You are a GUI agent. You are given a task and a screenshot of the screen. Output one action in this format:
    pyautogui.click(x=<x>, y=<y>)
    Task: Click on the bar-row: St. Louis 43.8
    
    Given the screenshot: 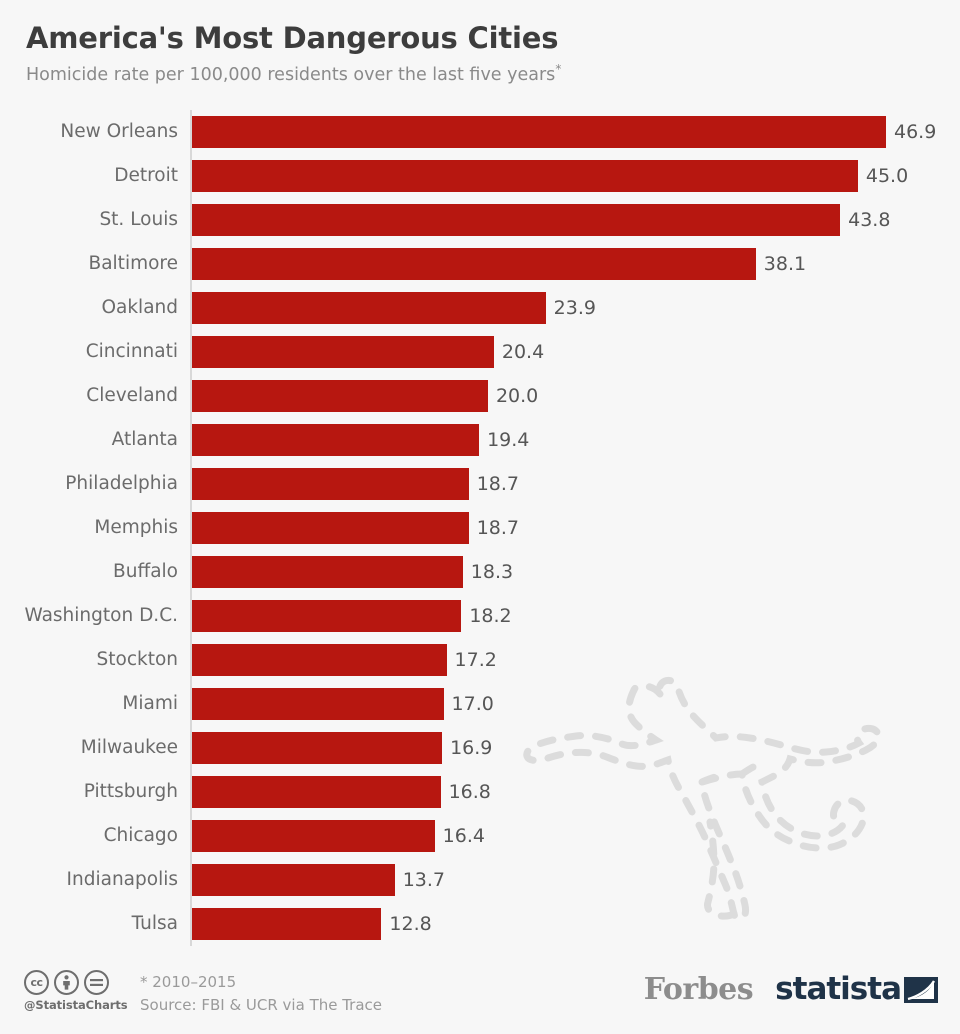 What is the action you would take?
    pyautogui.click(x=480, y=220)
    